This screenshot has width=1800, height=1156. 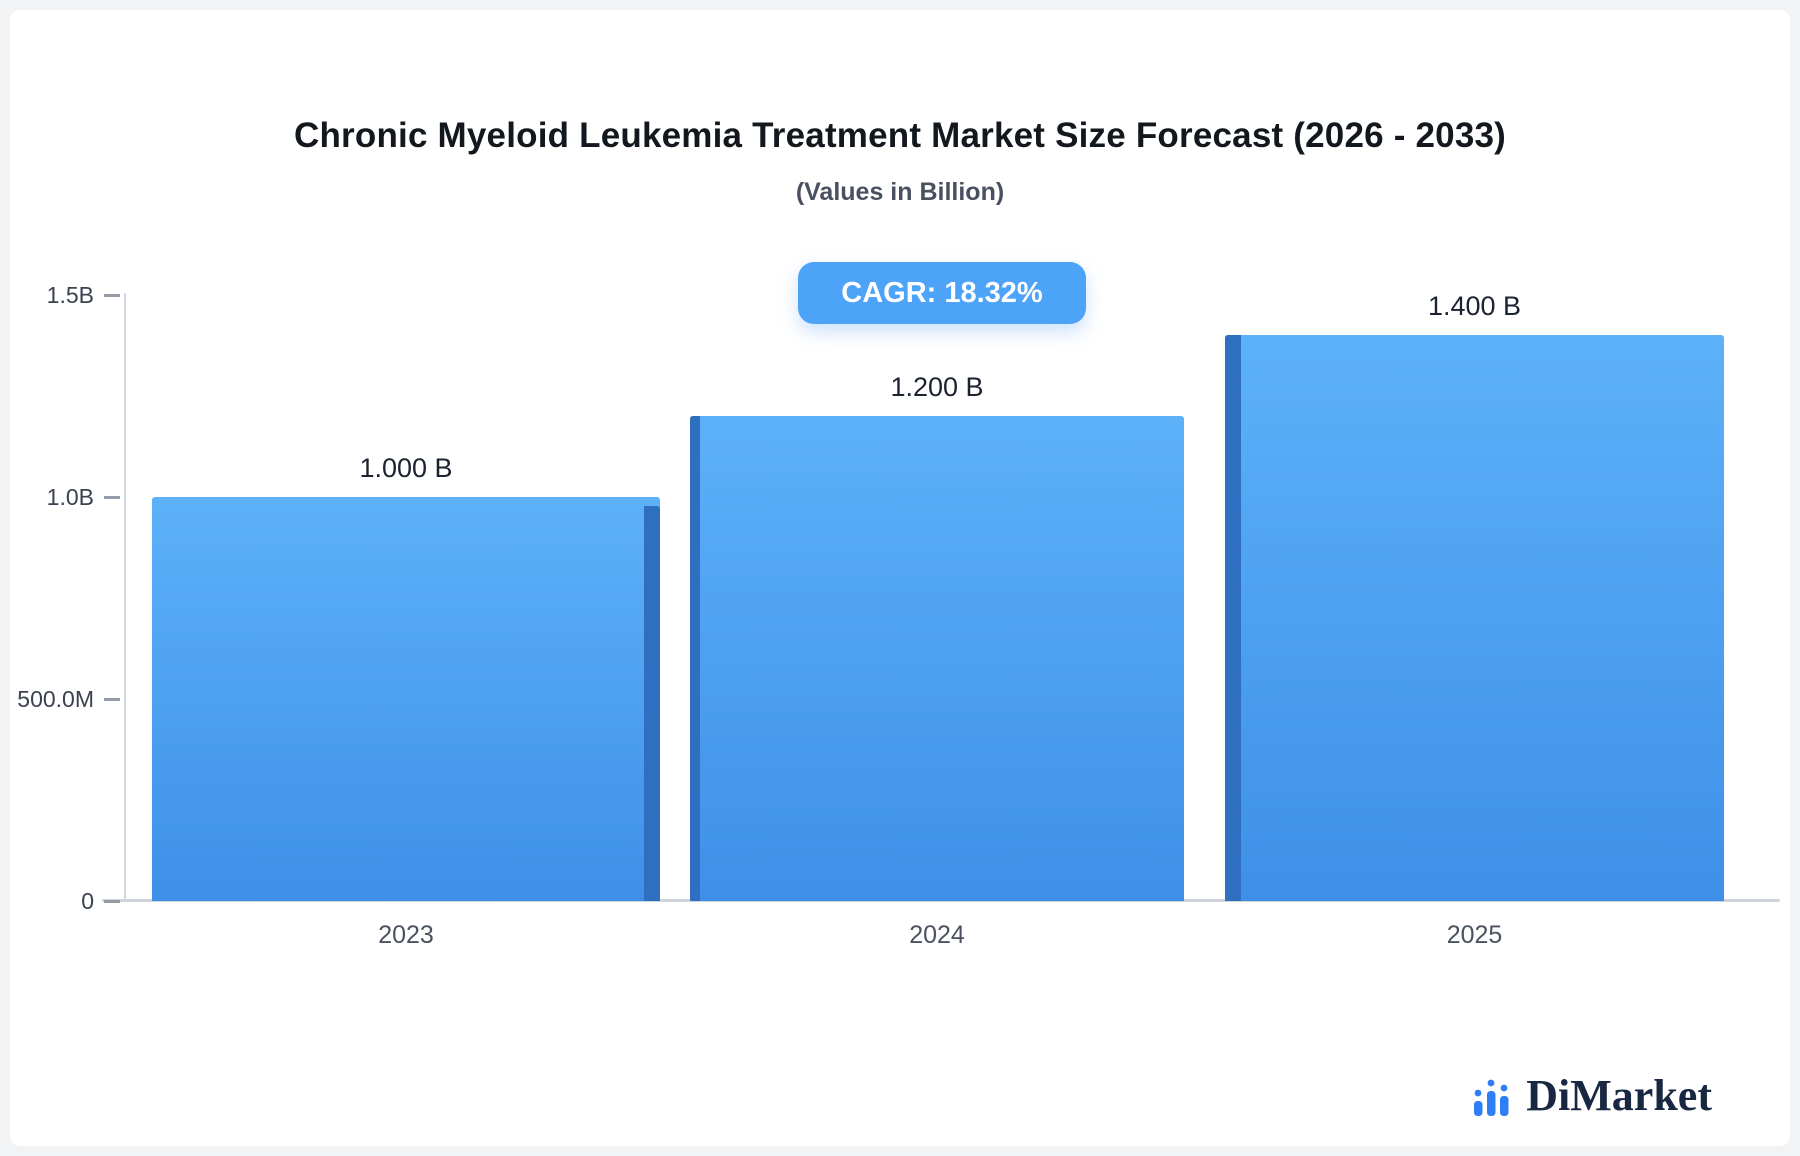 I want to click on y-tick-label: 0, so click(x=87, y=901).